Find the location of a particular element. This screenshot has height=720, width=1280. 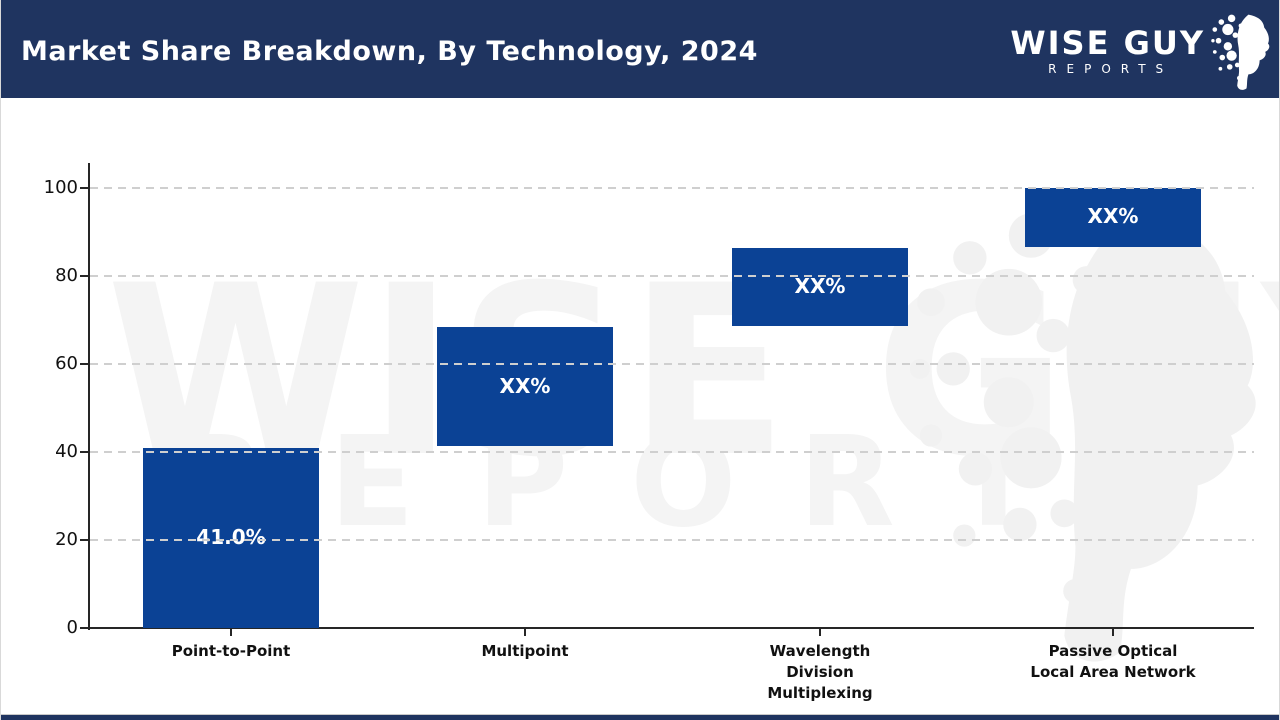

bar-point-to-point: 41.0% is located at coordinates (231, 537).